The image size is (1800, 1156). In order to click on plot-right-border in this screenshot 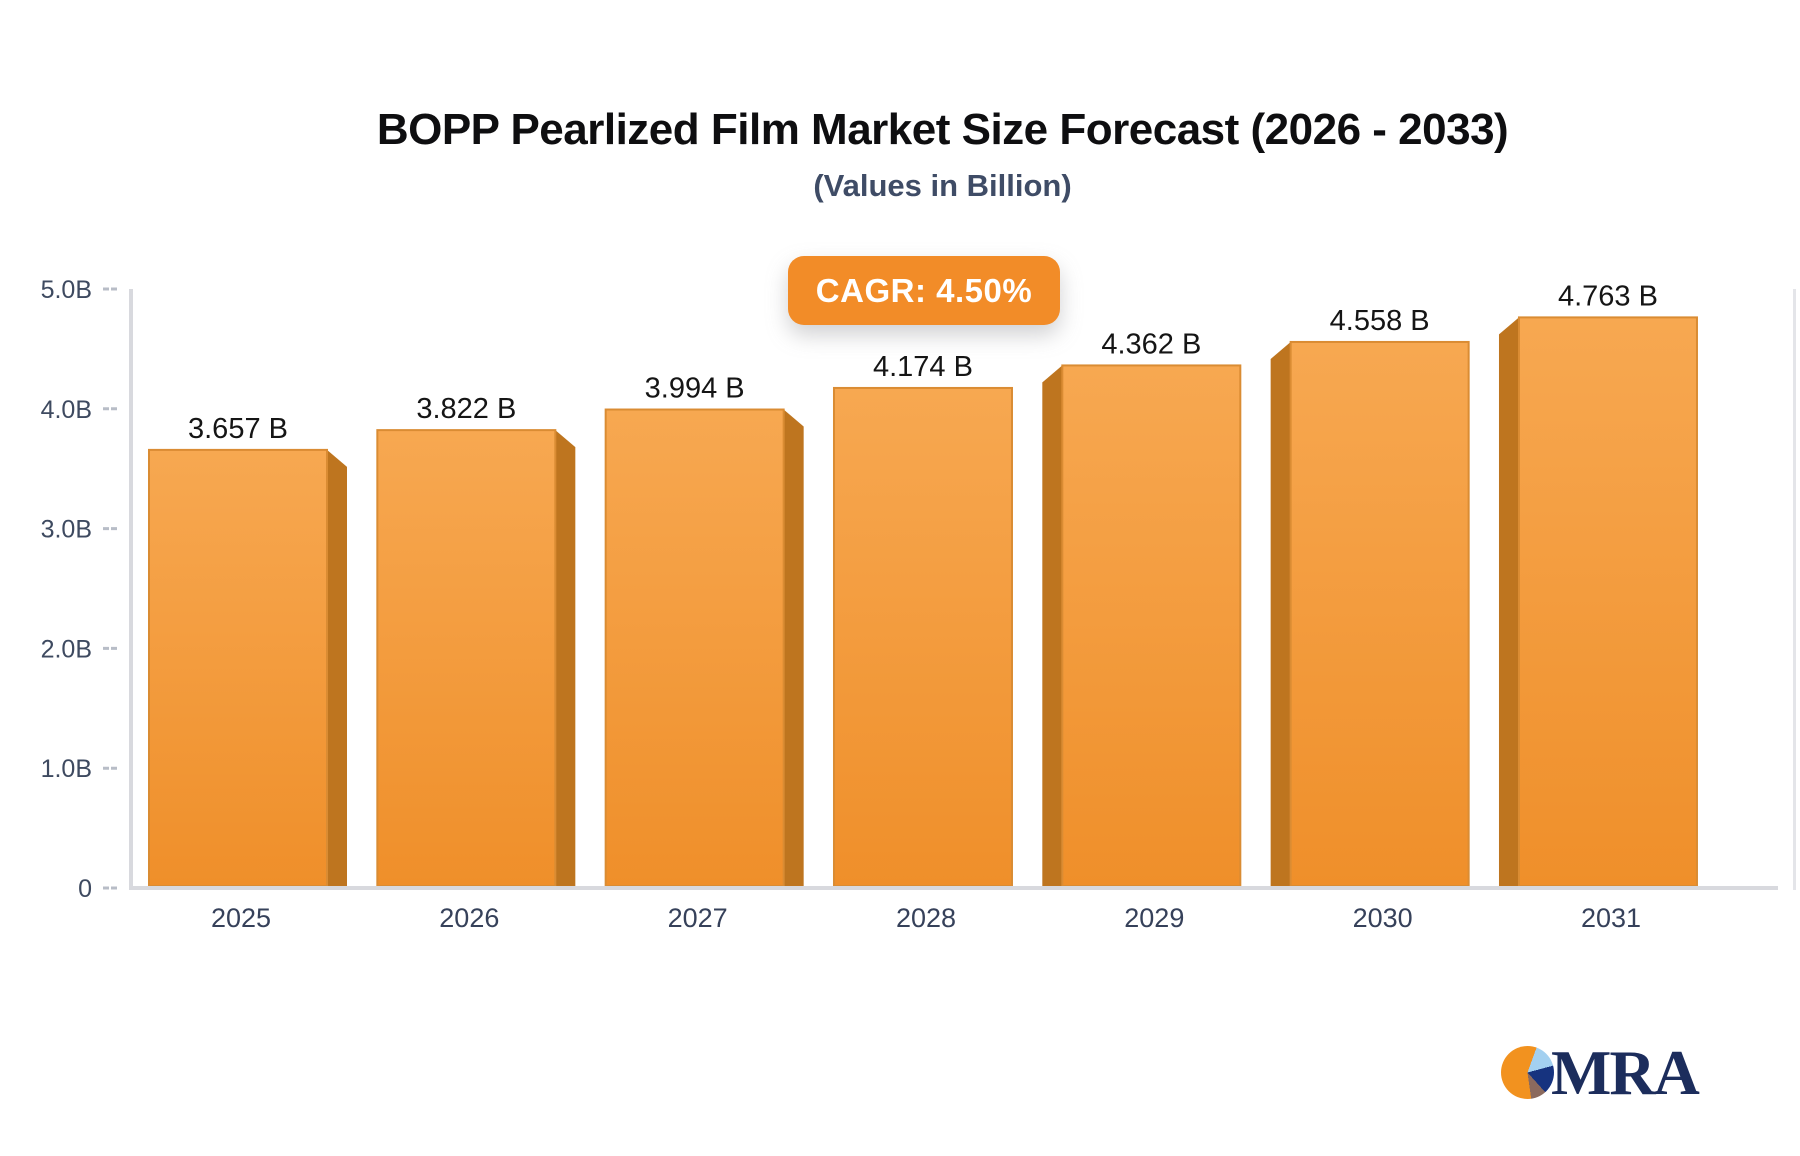, I will do `click(1794, 589)`.